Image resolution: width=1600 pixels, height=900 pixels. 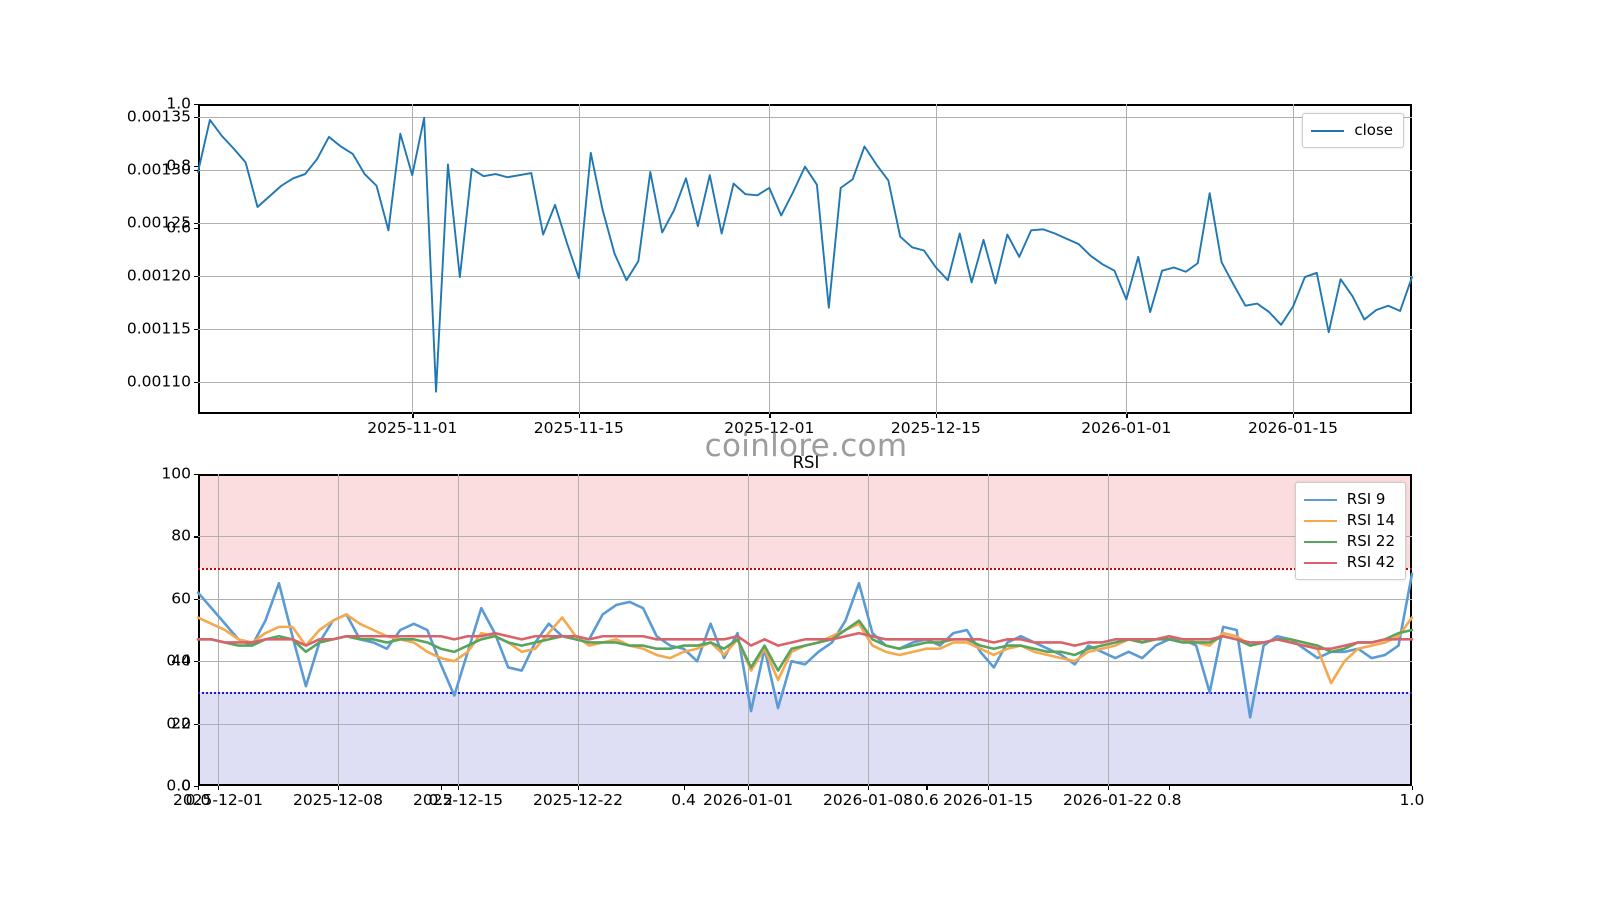 I want to click on y-tick-label: 0.00115, so click(x=158, y=328).